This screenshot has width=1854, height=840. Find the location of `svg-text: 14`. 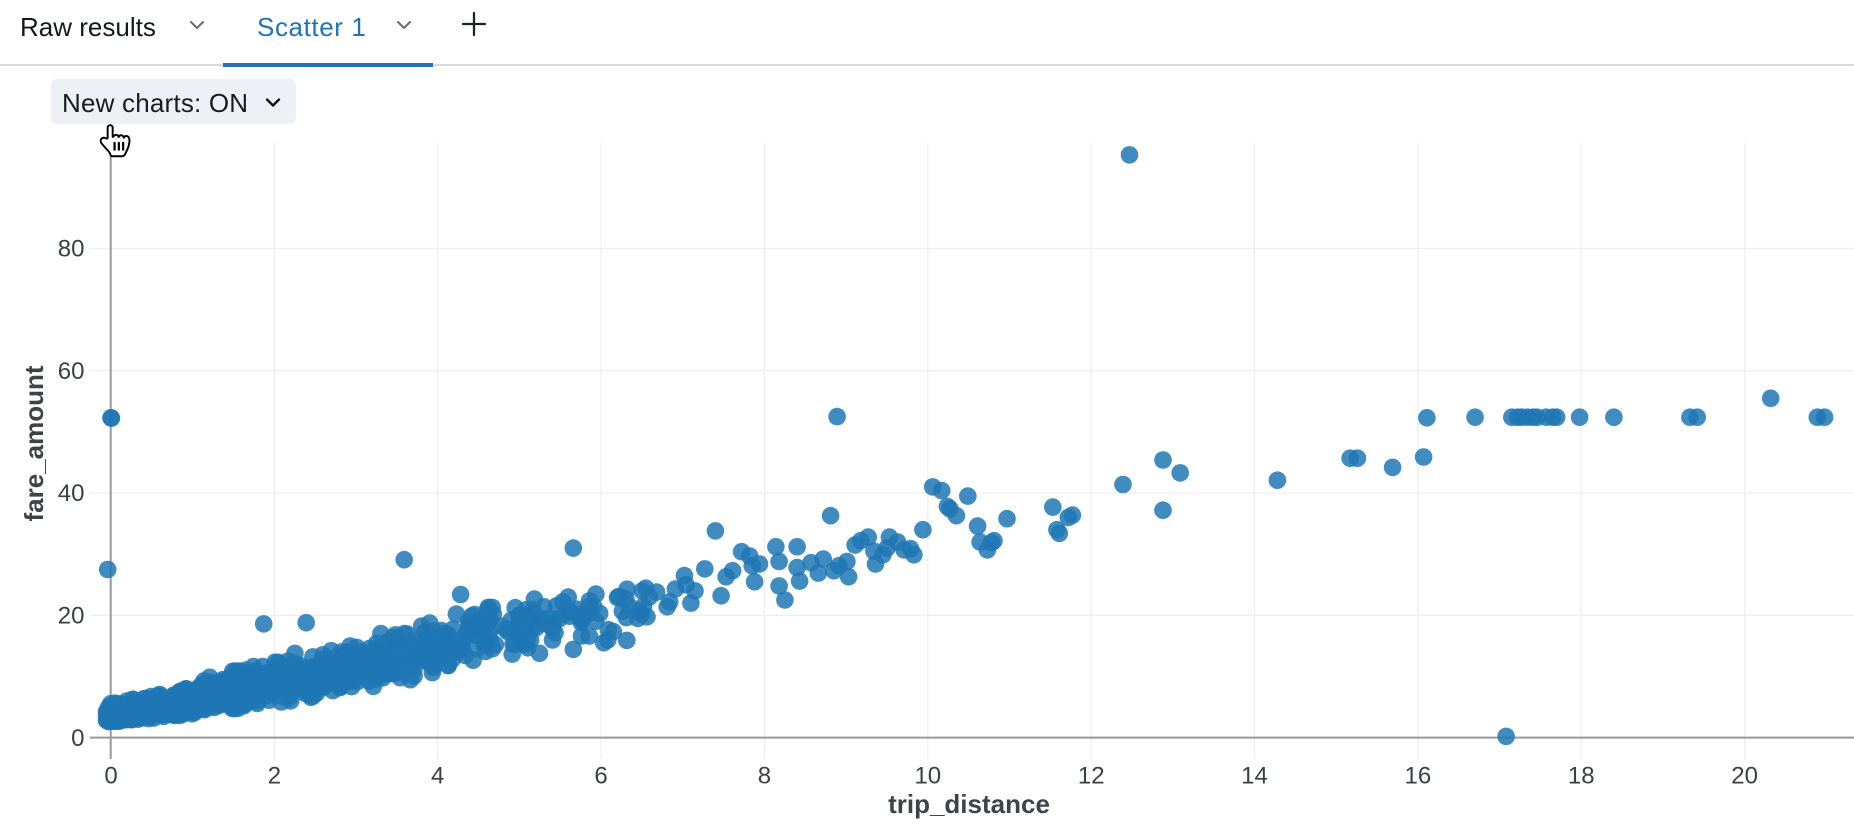

svg-text: 14 is located at coordinates (1254, 776).